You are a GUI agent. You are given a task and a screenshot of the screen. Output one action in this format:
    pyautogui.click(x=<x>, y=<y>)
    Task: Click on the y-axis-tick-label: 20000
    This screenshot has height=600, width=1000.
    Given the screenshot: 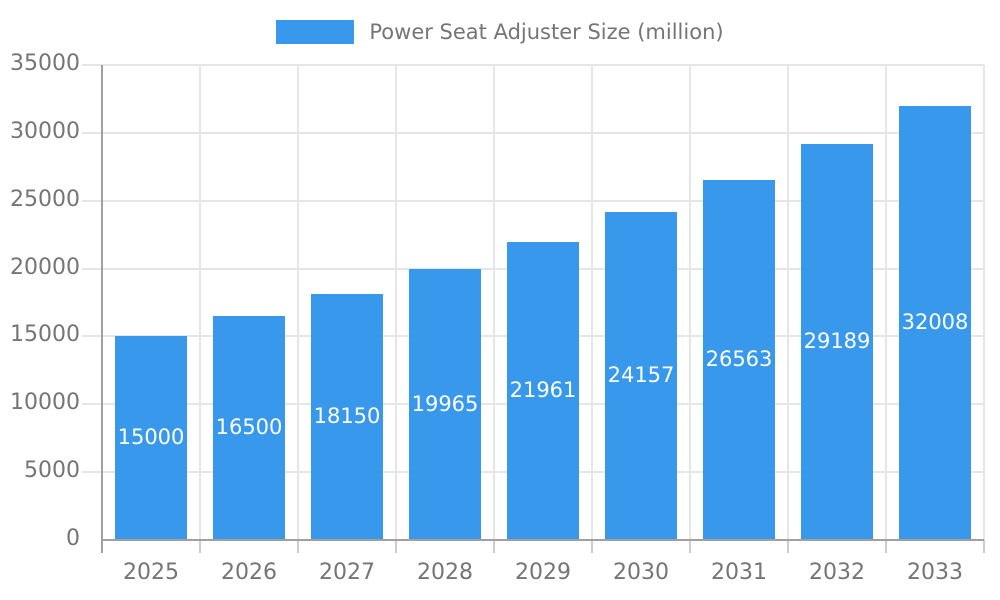 What is the action you would take?
    pyautogui.click(x=45, y=267)
    